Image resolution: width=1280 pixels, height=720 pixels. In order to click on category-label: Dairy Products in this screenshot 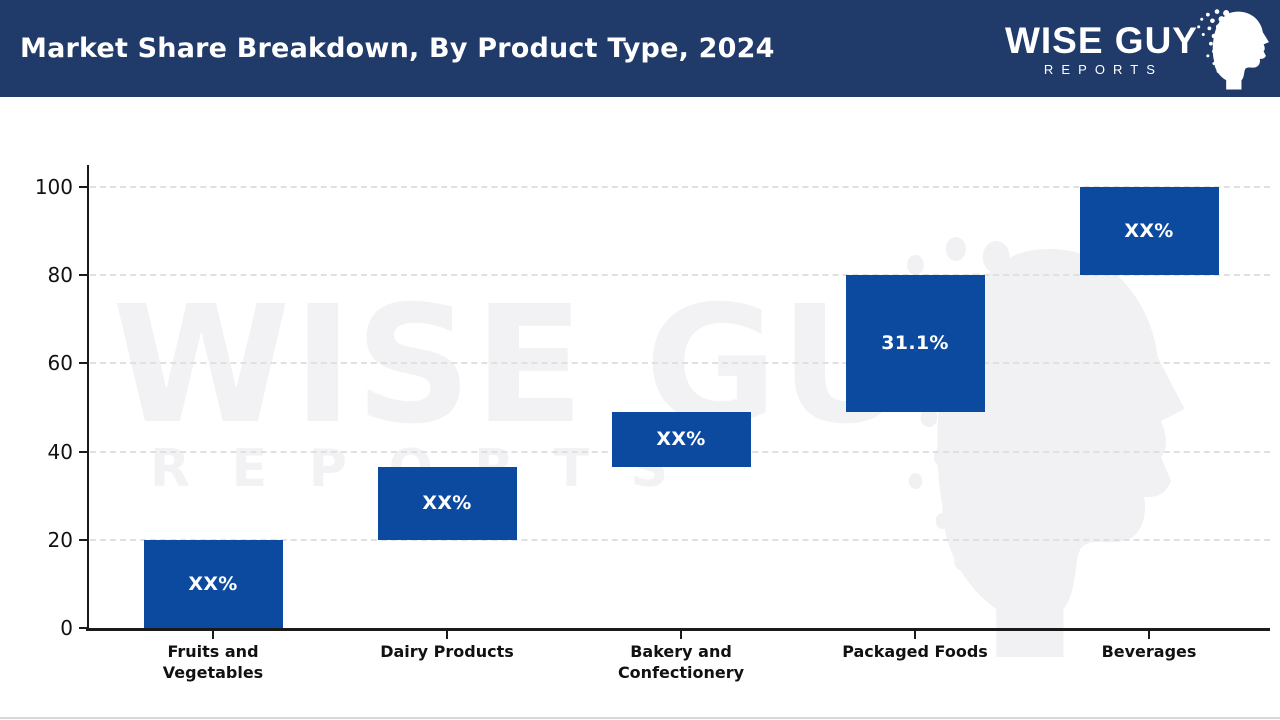, I will do `click(447, 651)`.